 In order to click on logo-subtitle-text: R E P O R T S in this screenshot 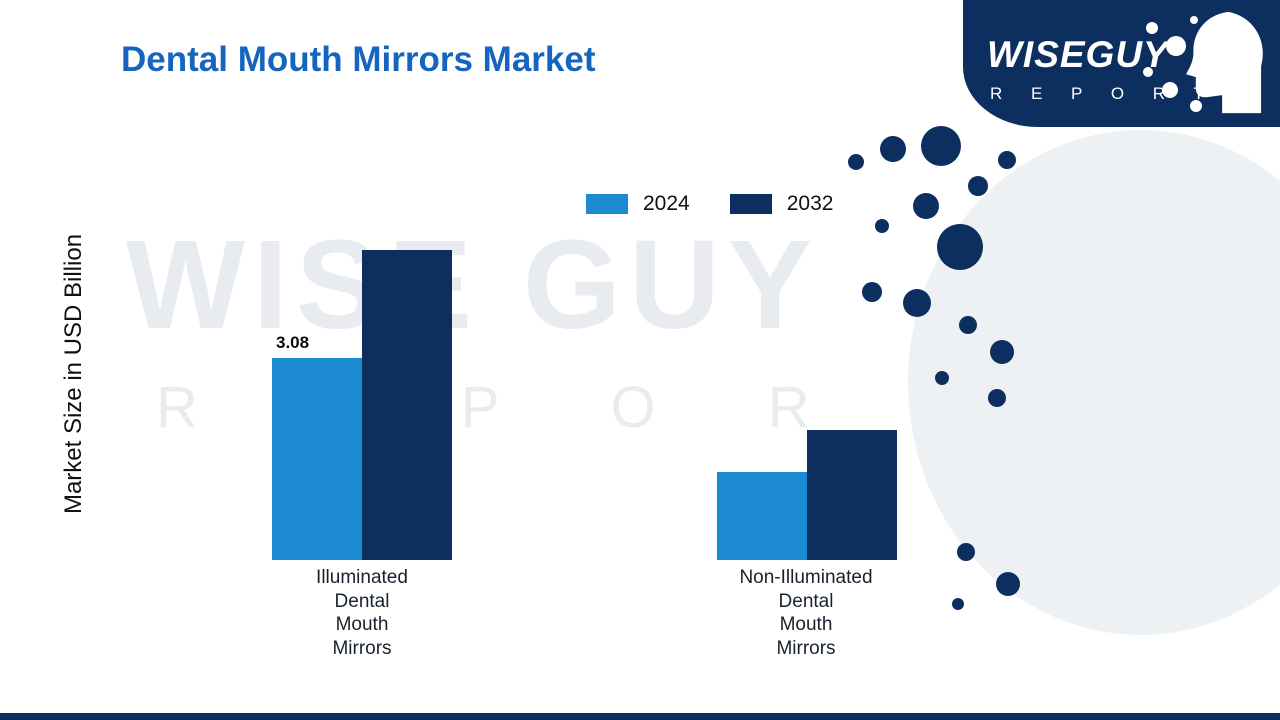, I will do `click(1123, 93)`.